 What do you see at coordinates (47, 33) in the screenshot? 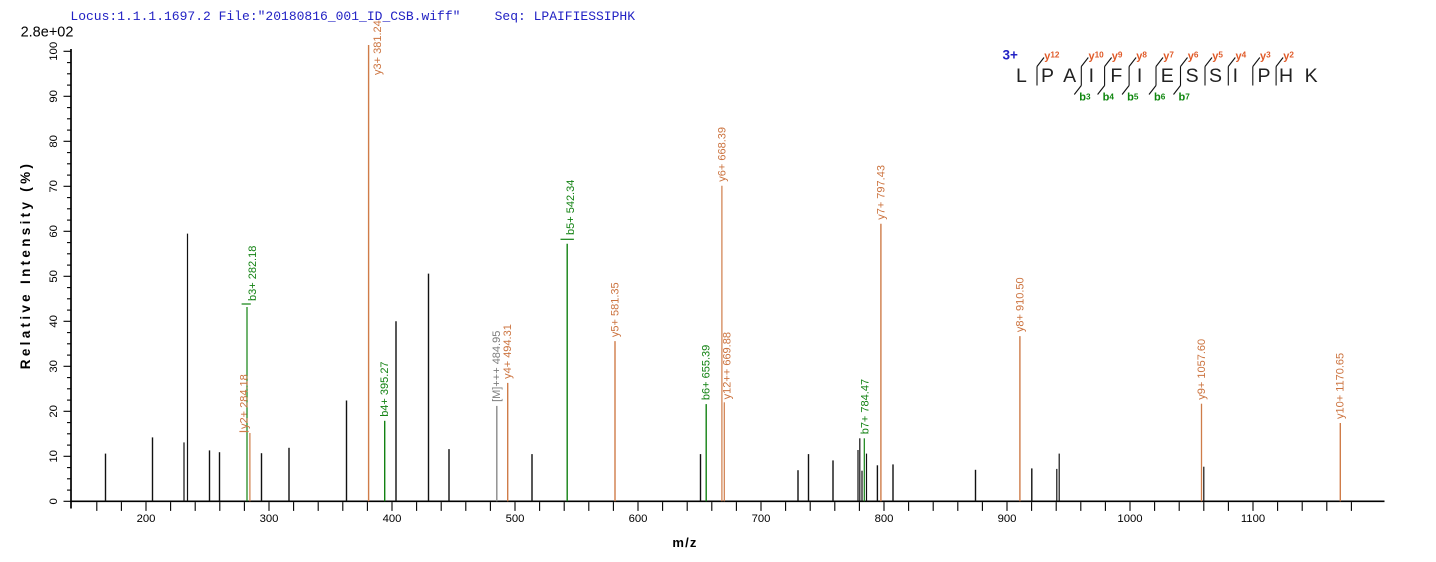
I see `svg-text: 2.8e+02` at bounding box center [47, 33].